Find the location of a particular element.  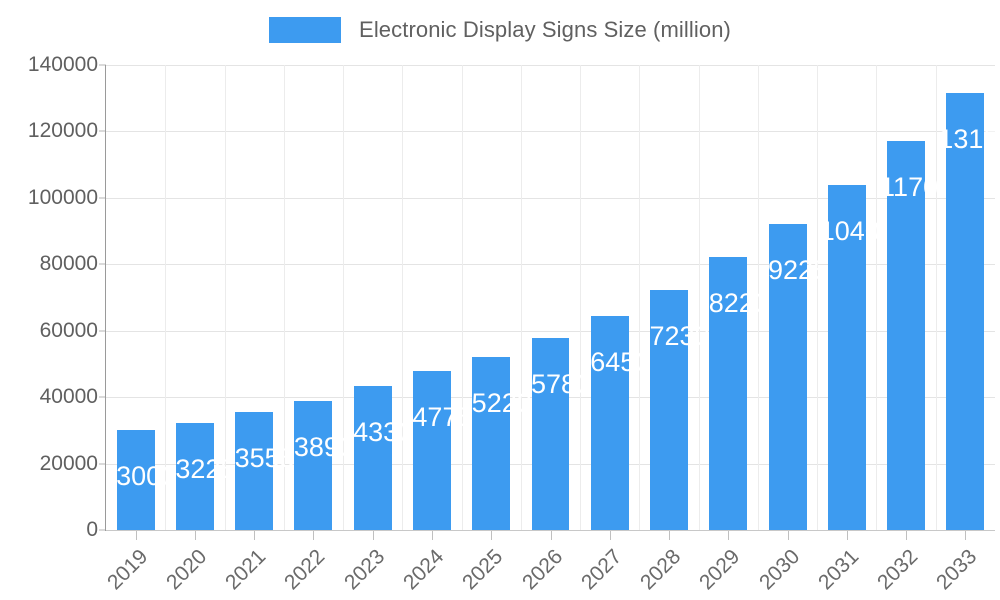

y-axis-tick-label: 40000 is located at coordinates (68, 397).